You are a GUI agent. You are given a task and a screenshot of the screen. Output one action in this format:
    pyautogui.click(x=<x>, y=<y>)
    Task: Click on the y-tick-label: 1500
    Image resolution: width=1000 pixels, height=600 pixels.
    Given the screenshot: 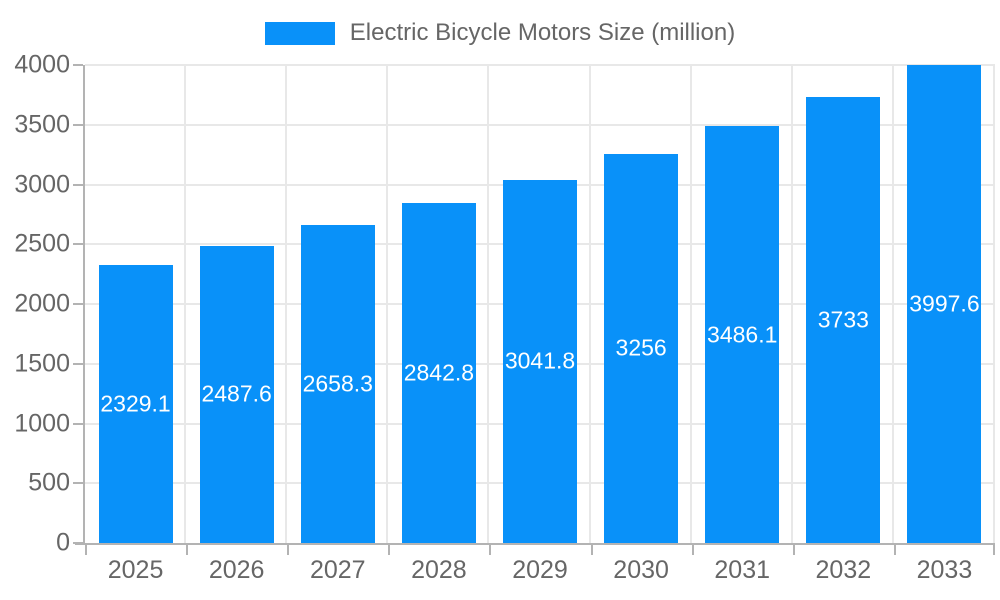 What is the action you would take?
    pyautogui.click(x=42, y=363)
    